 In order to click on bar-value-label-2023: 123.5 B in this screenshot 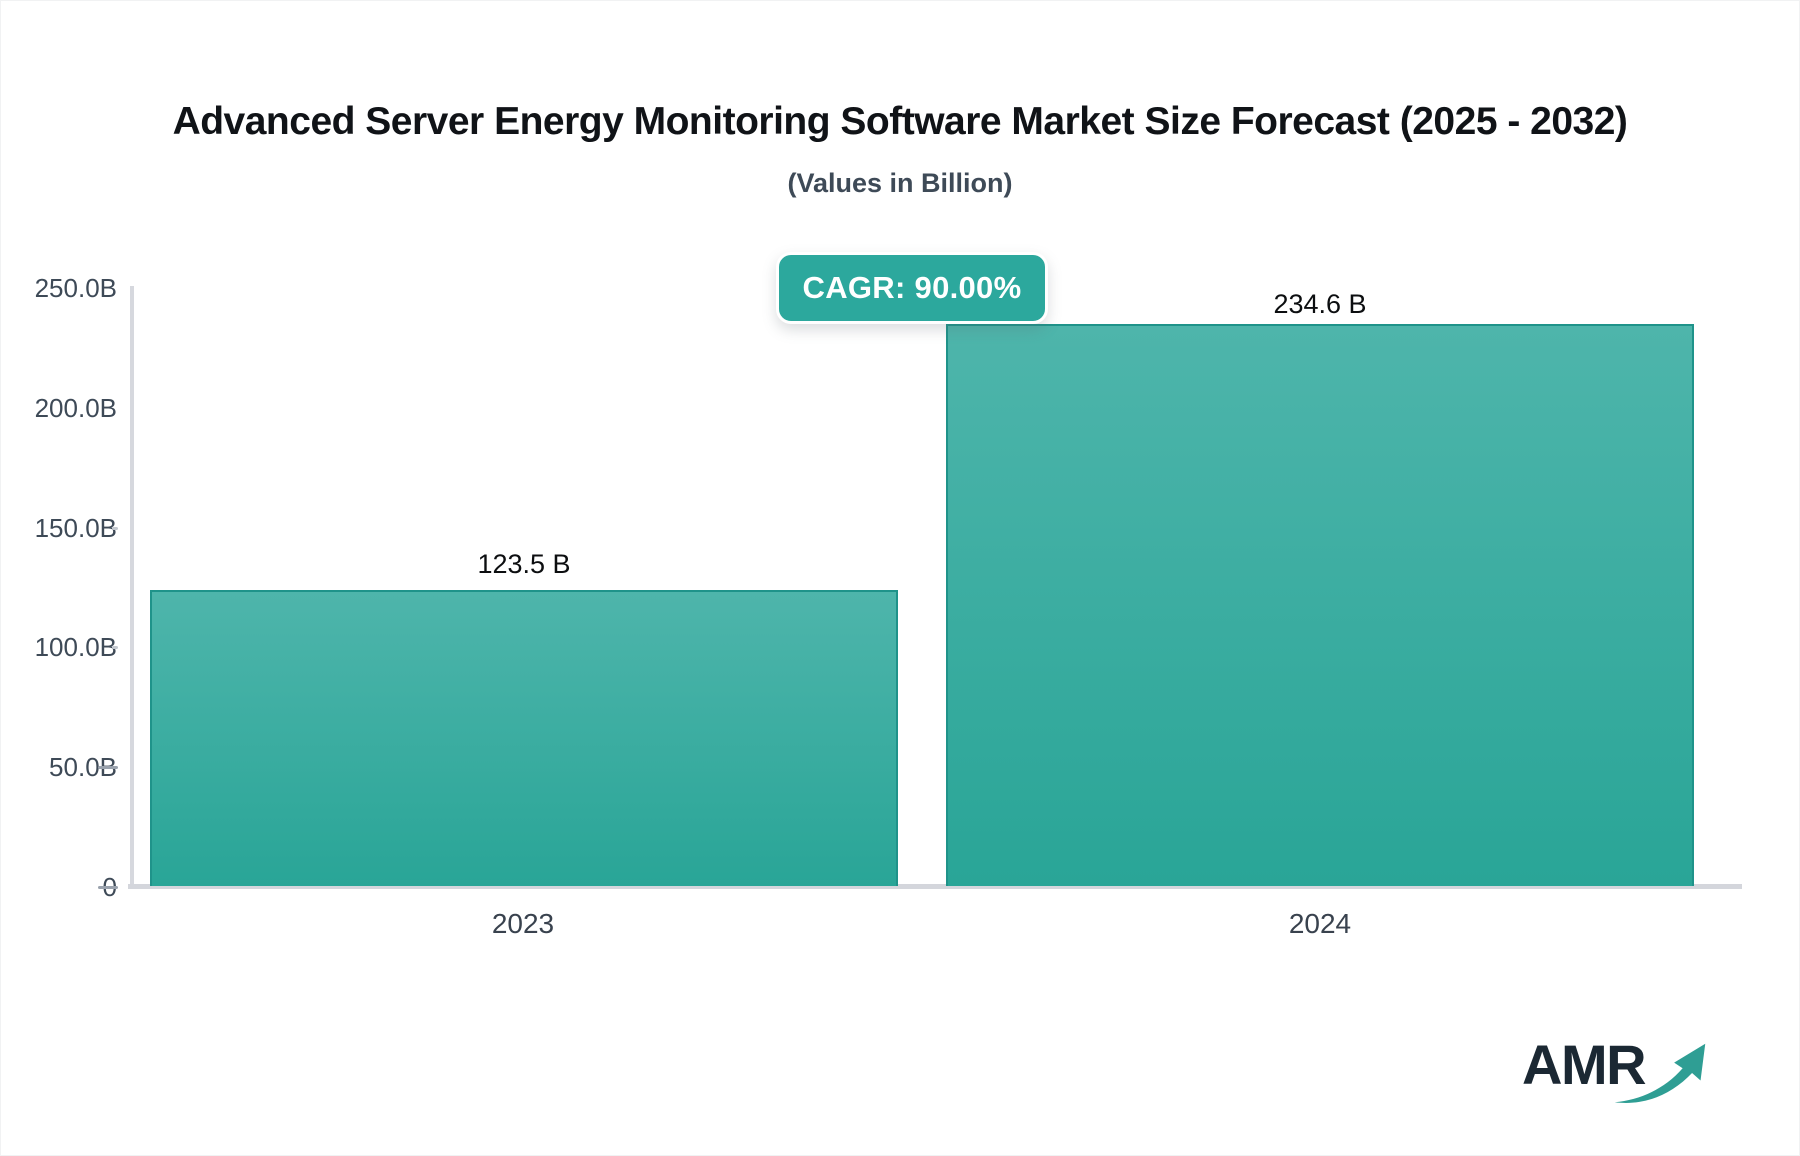, I will do `click(524, 564)`.